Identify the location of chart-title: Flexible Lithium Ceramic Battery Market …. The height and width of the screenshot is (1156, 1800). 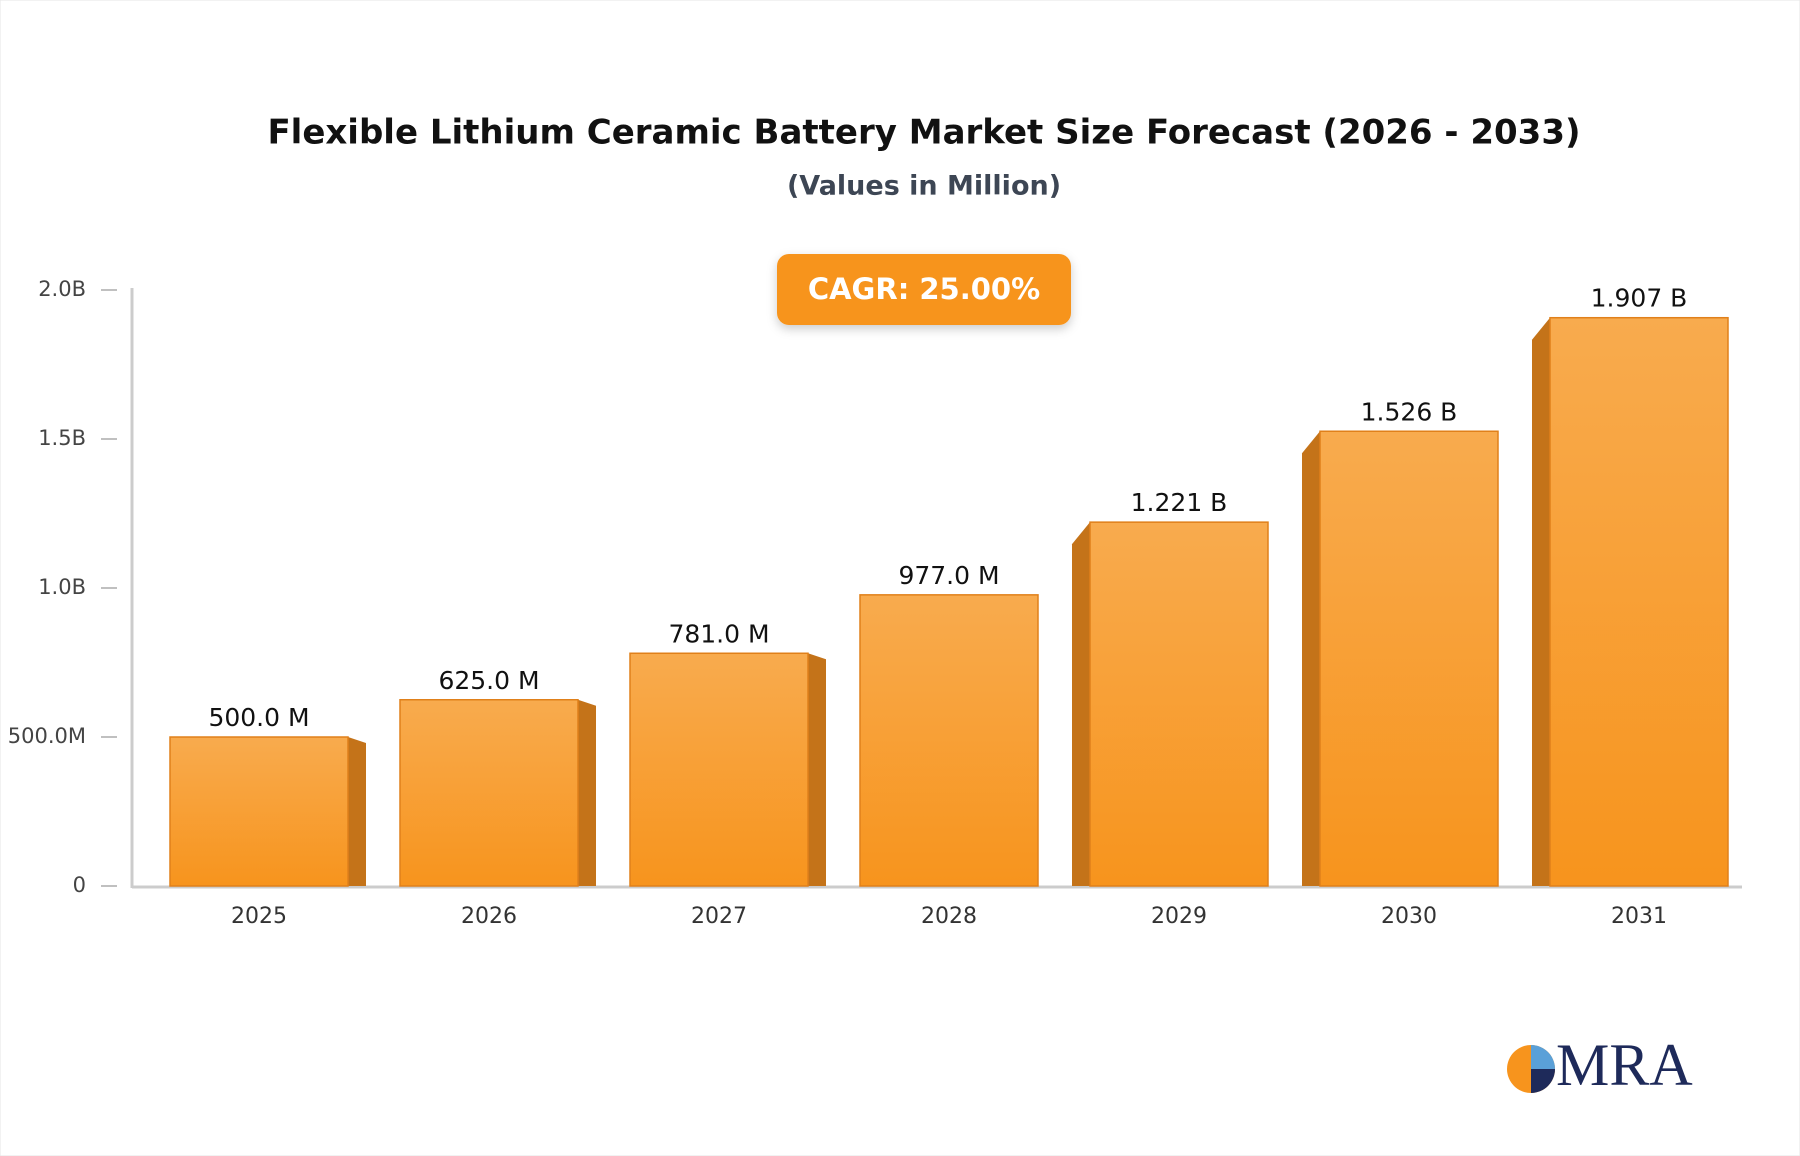
(923, 133).